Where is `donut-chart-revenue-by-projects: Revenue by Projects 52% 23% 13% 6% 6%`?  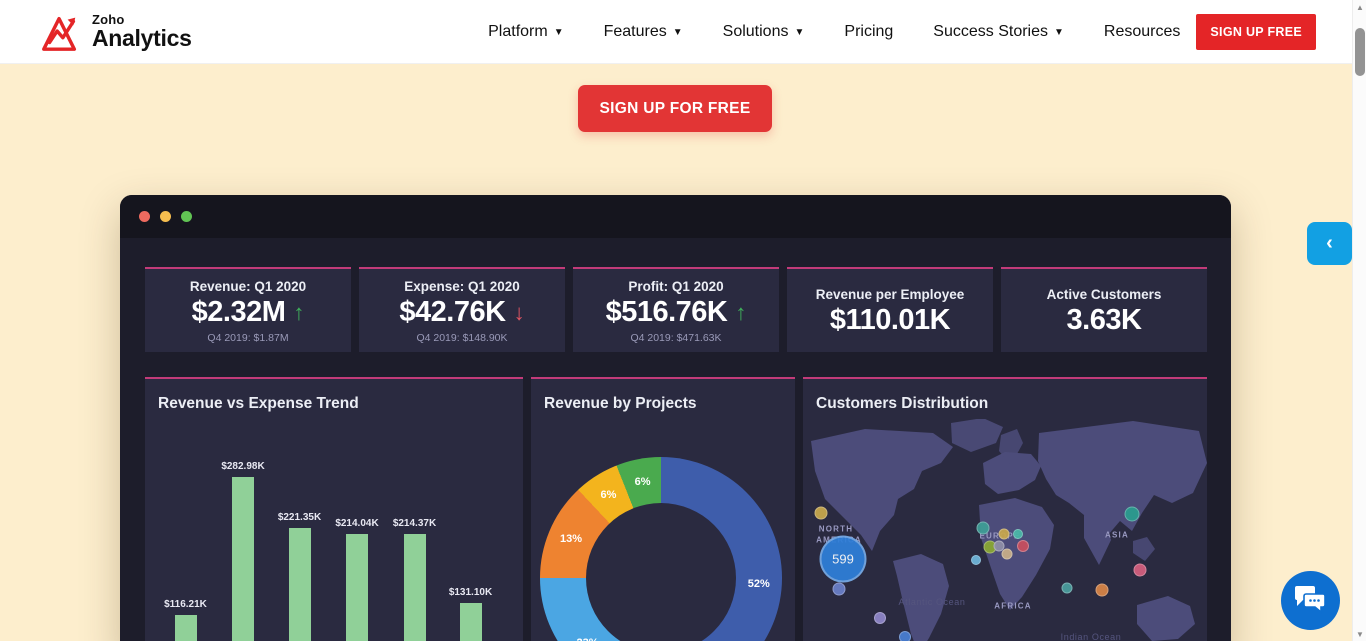
donut-chart-revenue-by-projects: Revenue by Projects 52% 23% 13% 6% 6% is located at coordinates (663, 509).